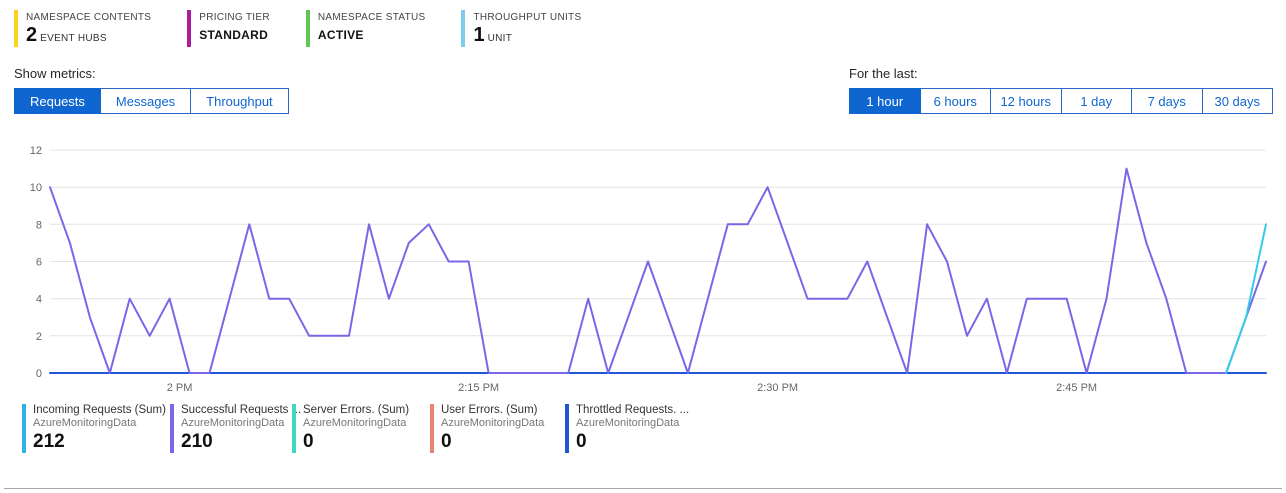  What do you see at coordinates (234, 17) in the screenshot?
I see `kpi-label: PRICING TIER` at bounding box center [234, 17].